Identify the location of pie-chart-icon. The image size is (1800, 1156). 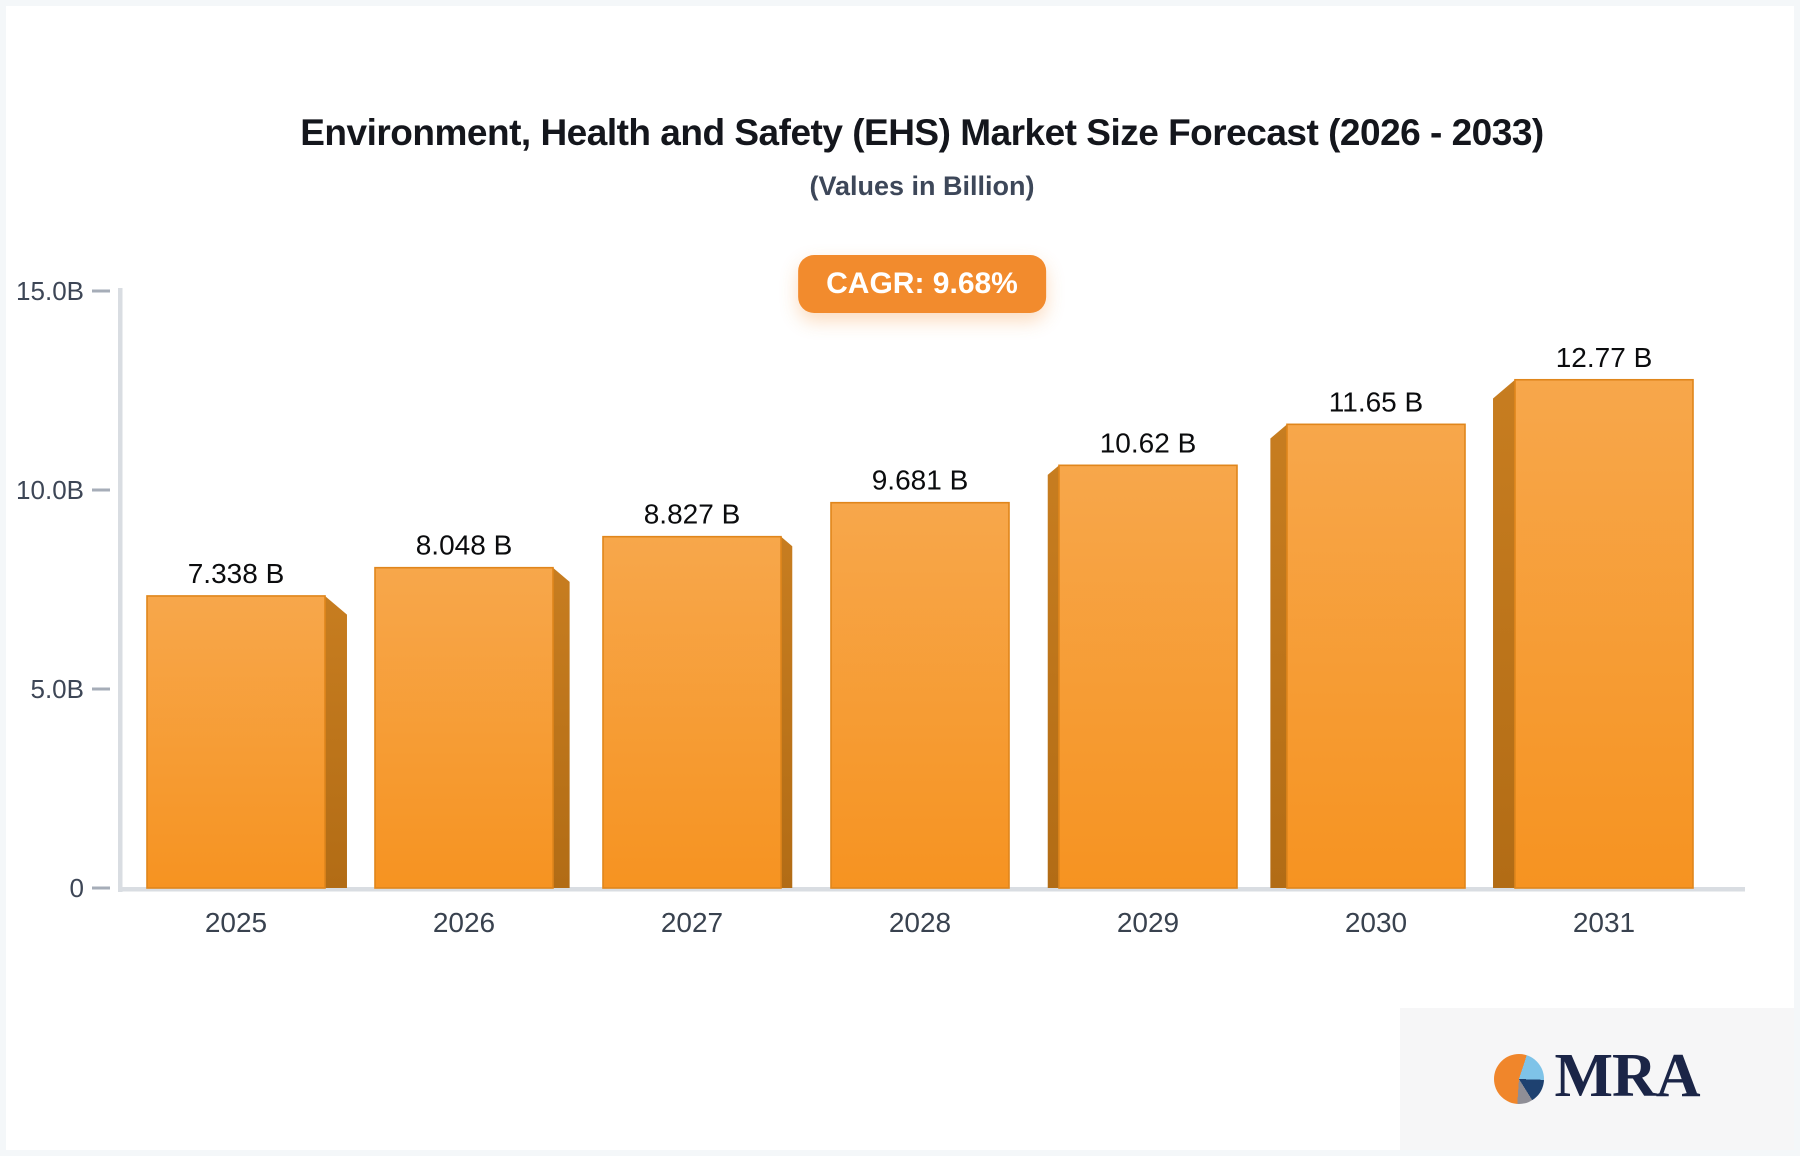
(1519, 1079).